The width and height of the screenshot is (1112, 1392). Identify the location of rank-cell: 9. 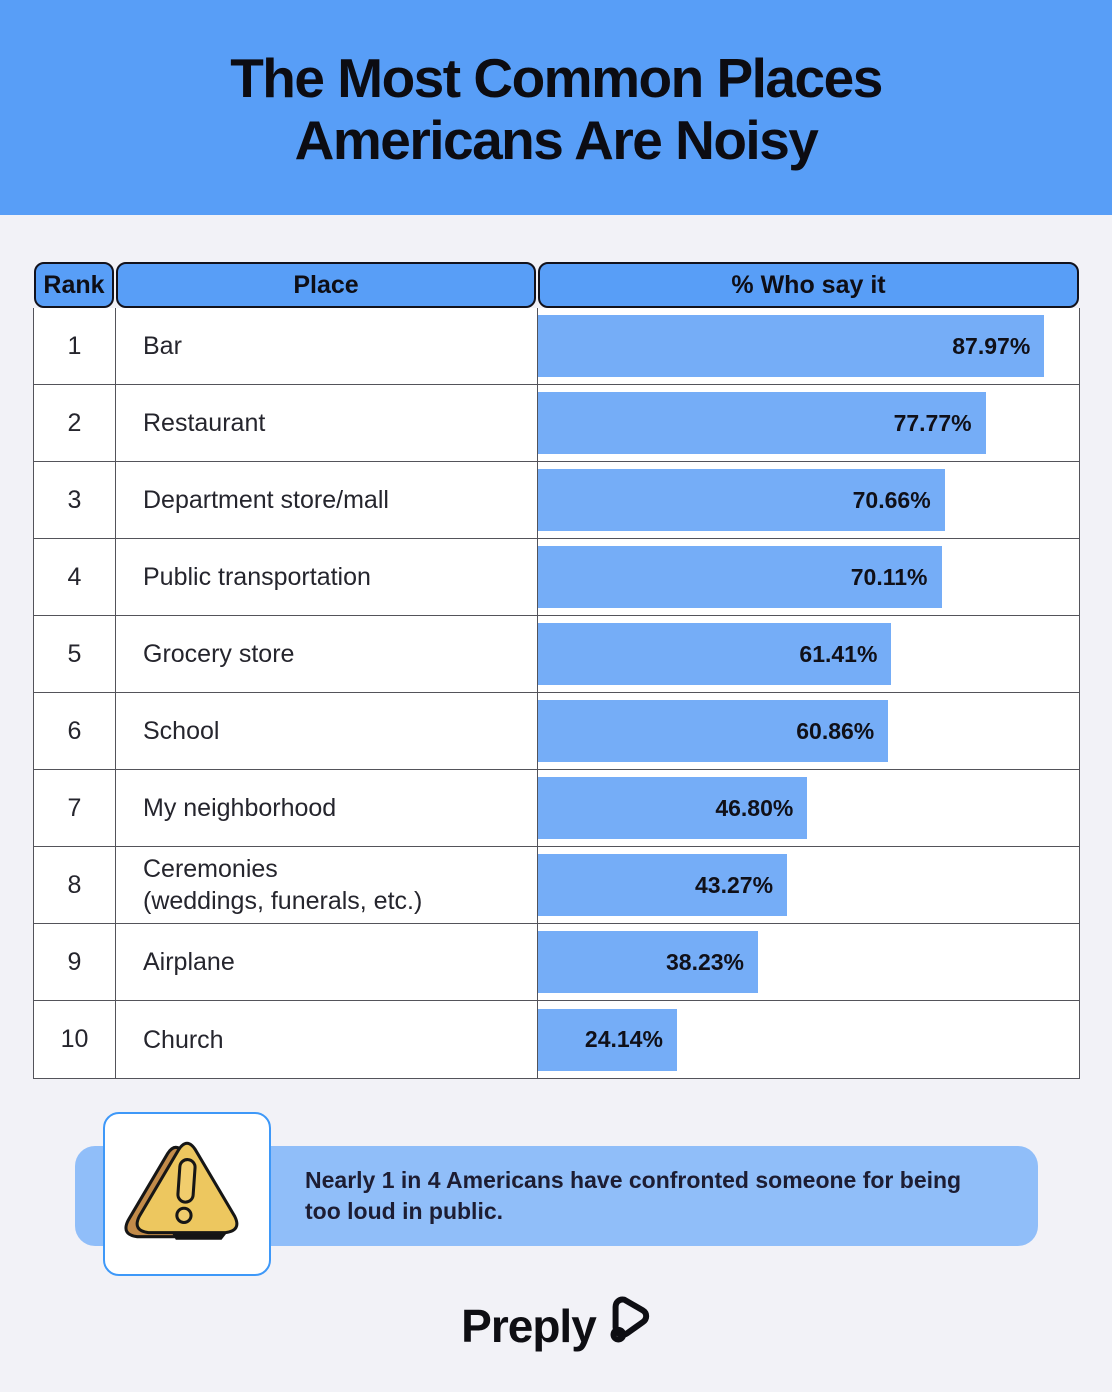
(75, 962).